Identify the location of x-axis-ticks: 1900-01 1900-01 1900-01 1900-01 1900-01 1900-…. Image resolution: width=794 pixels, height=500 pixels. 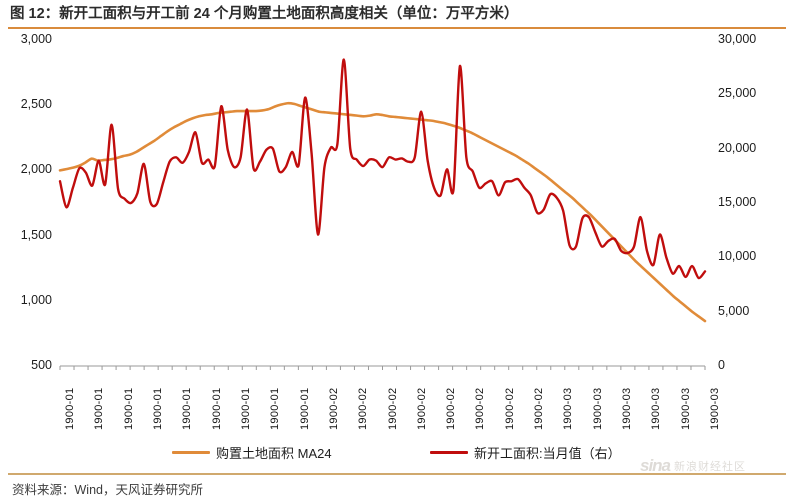
(397, 405).